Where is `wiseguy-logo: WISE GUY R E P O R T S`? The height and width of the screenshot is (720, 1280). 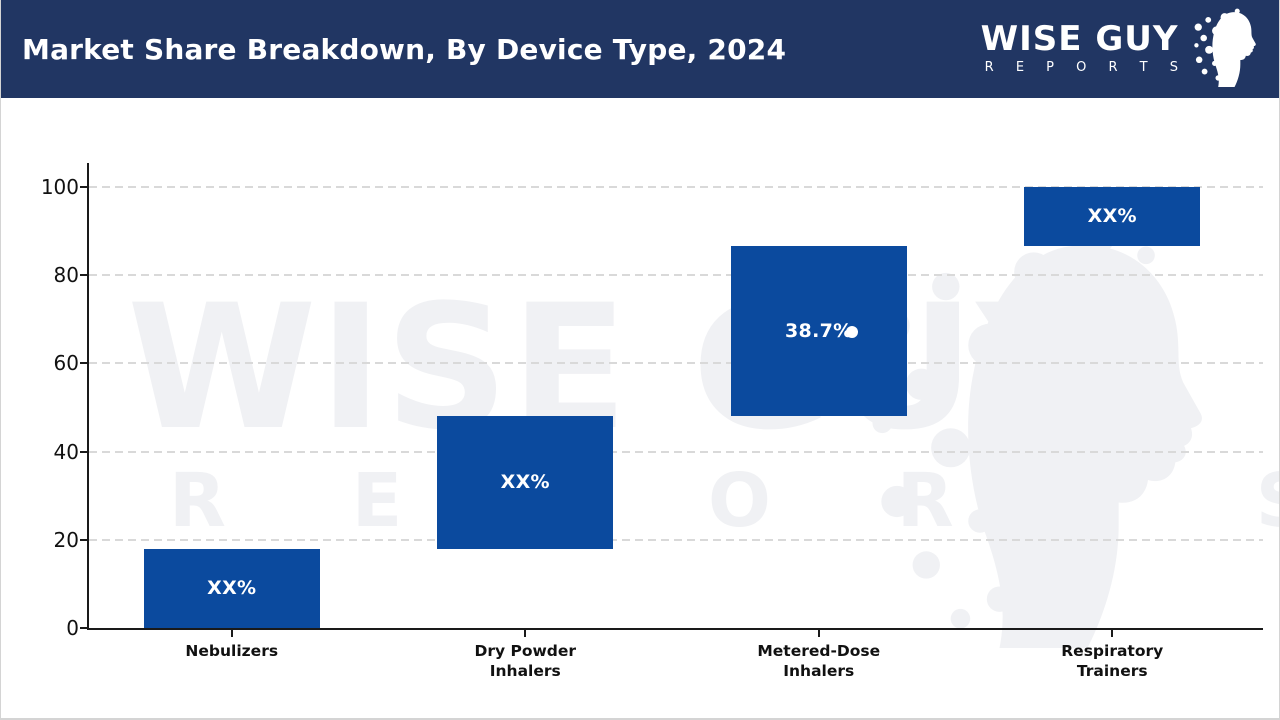 wiseguy-logo: WISE GUY R E P O R T S is located at coordinates (1125, 48).